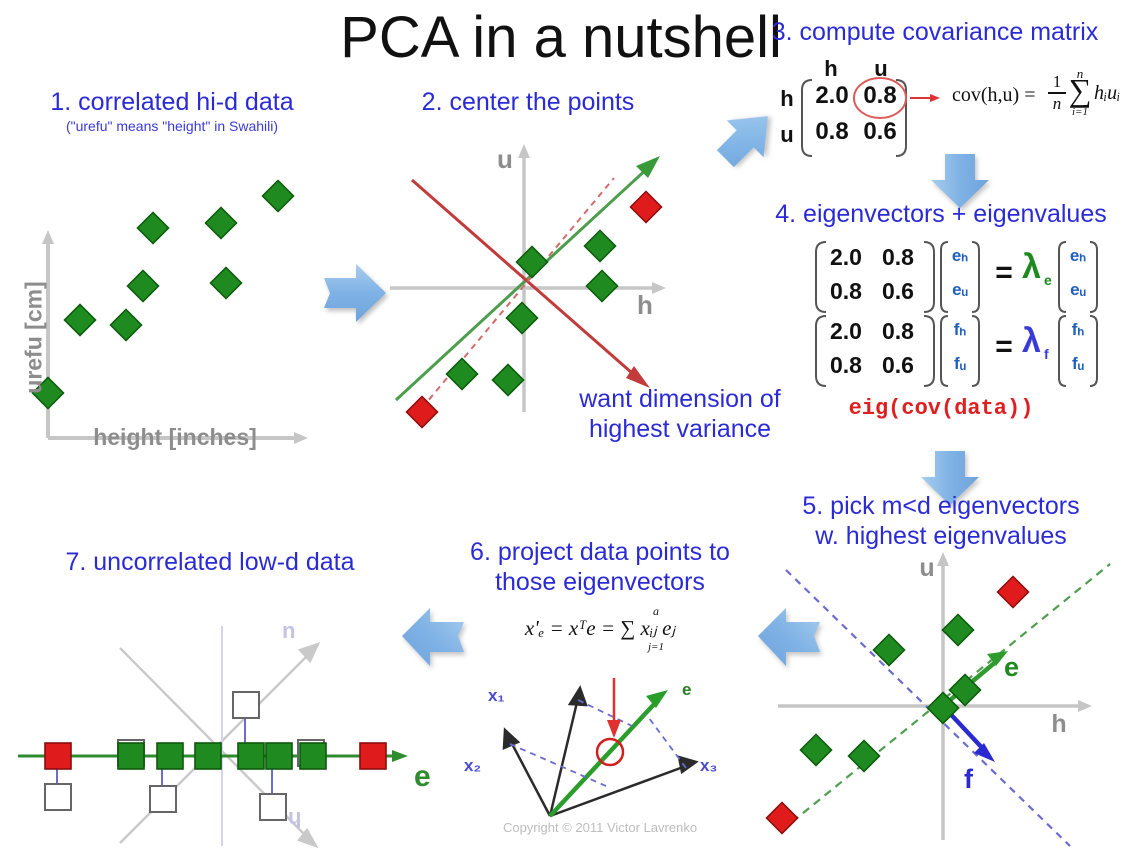  I want to click on cov-value-uh: 0.8, so click(832, 131).